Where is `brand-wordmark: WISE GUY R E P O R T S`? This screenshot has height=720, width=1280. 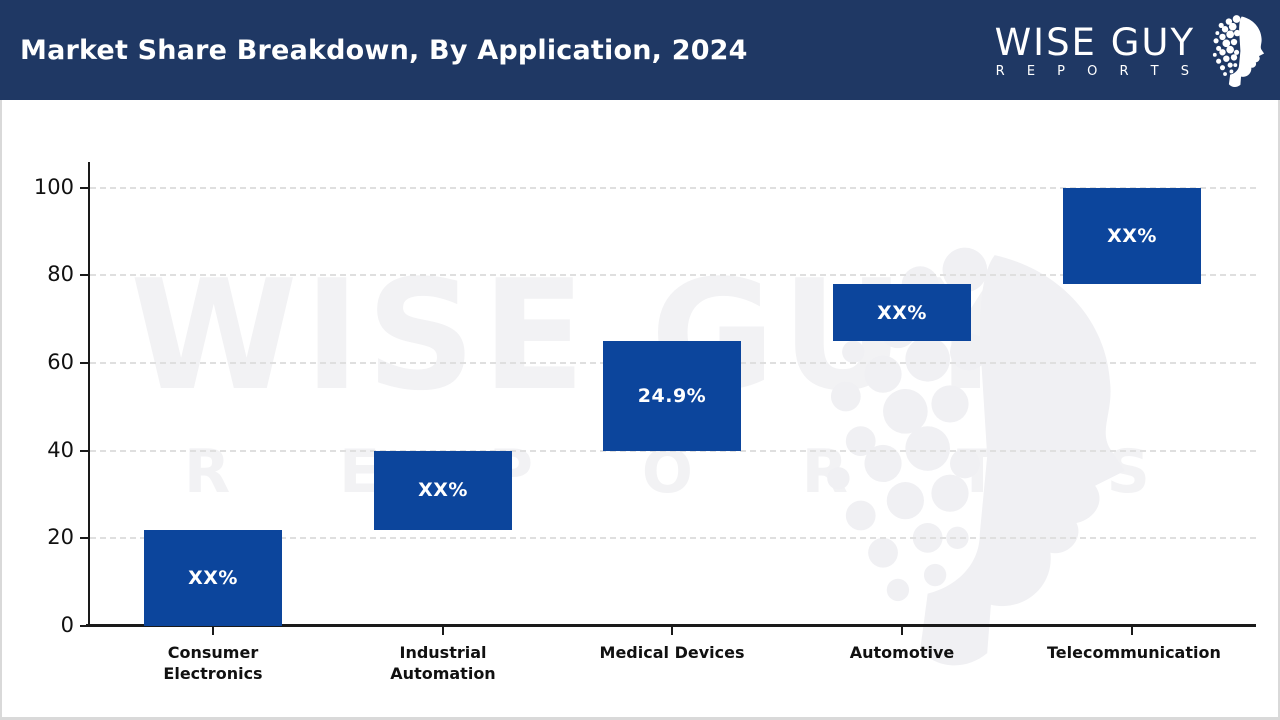
brand-wordmark: WISE GUY R E P O R T S is located at coordinates (1095, 51).